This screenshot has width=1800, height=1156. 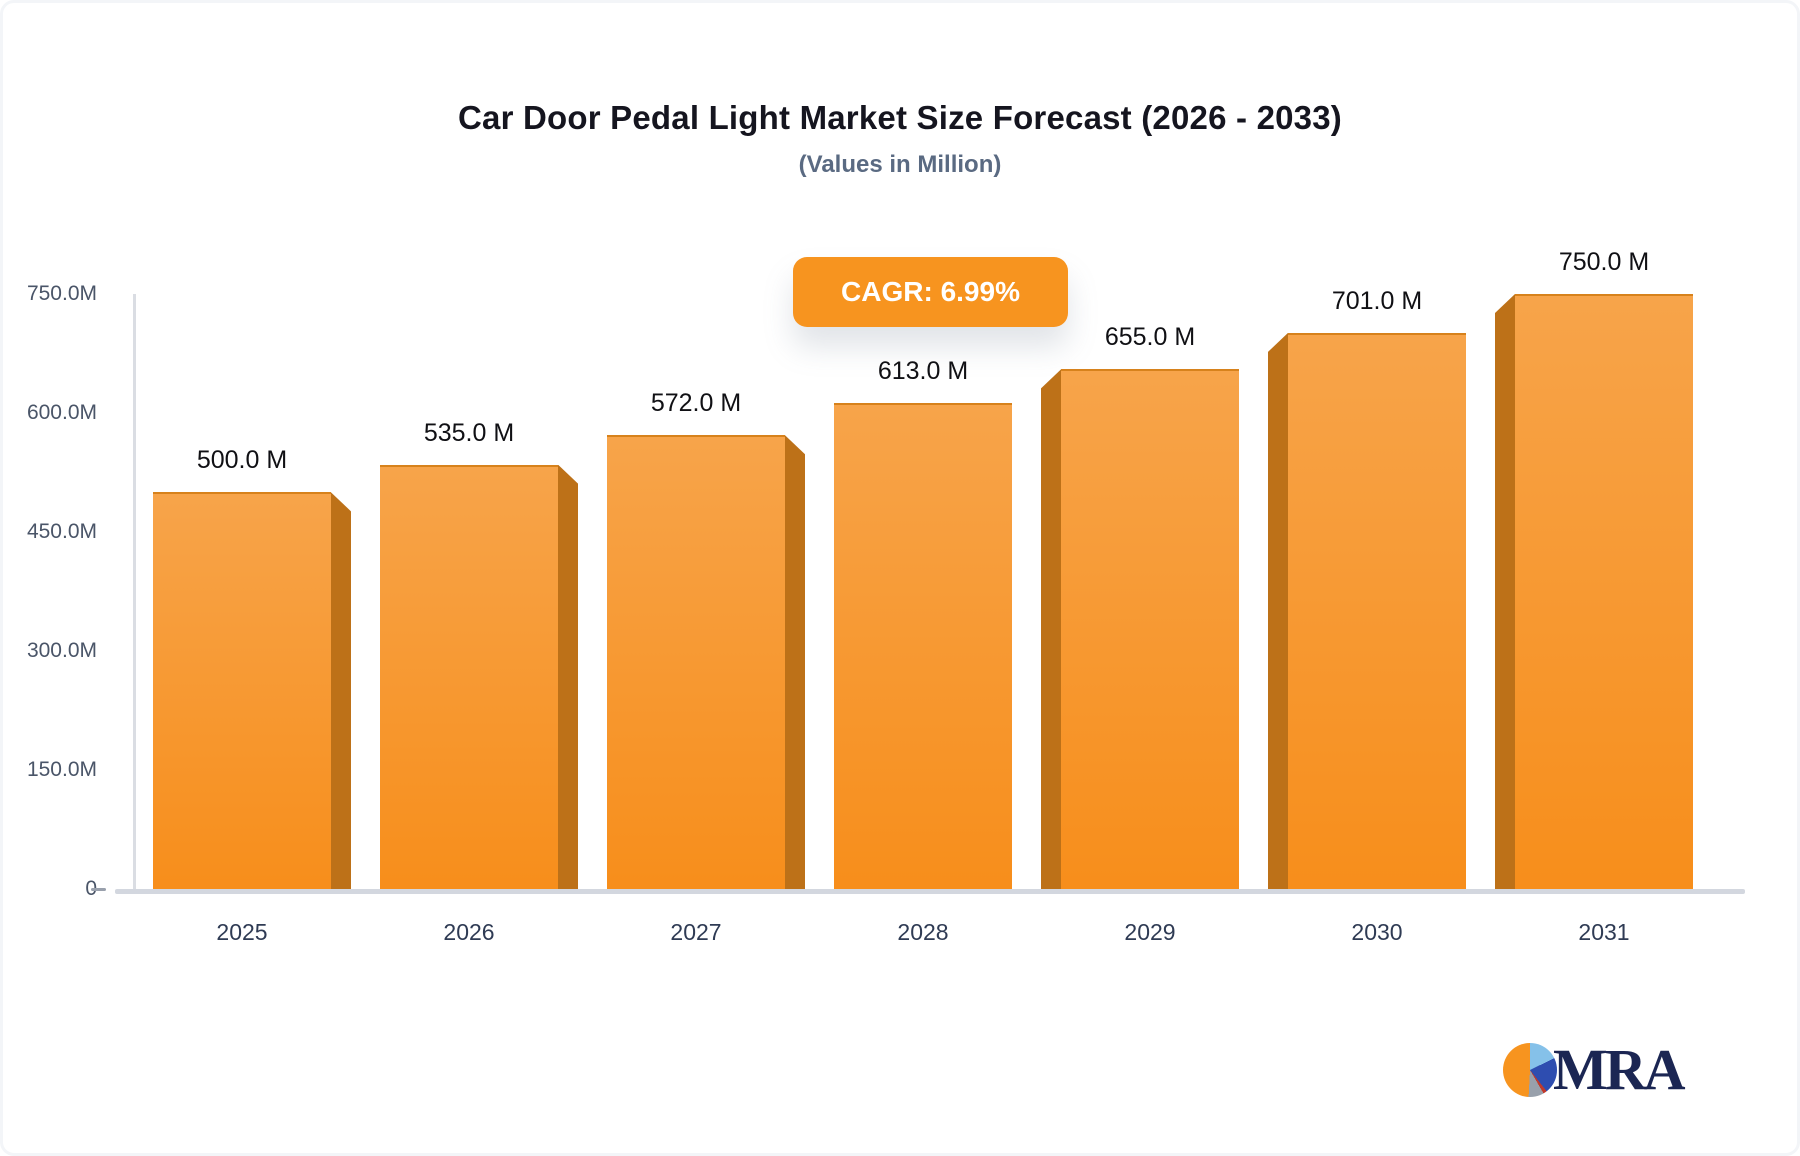 What do you see at coordinates (1604, 591) in the screenshot?
I see `bar-2031` at bounding box center [1604, 591].